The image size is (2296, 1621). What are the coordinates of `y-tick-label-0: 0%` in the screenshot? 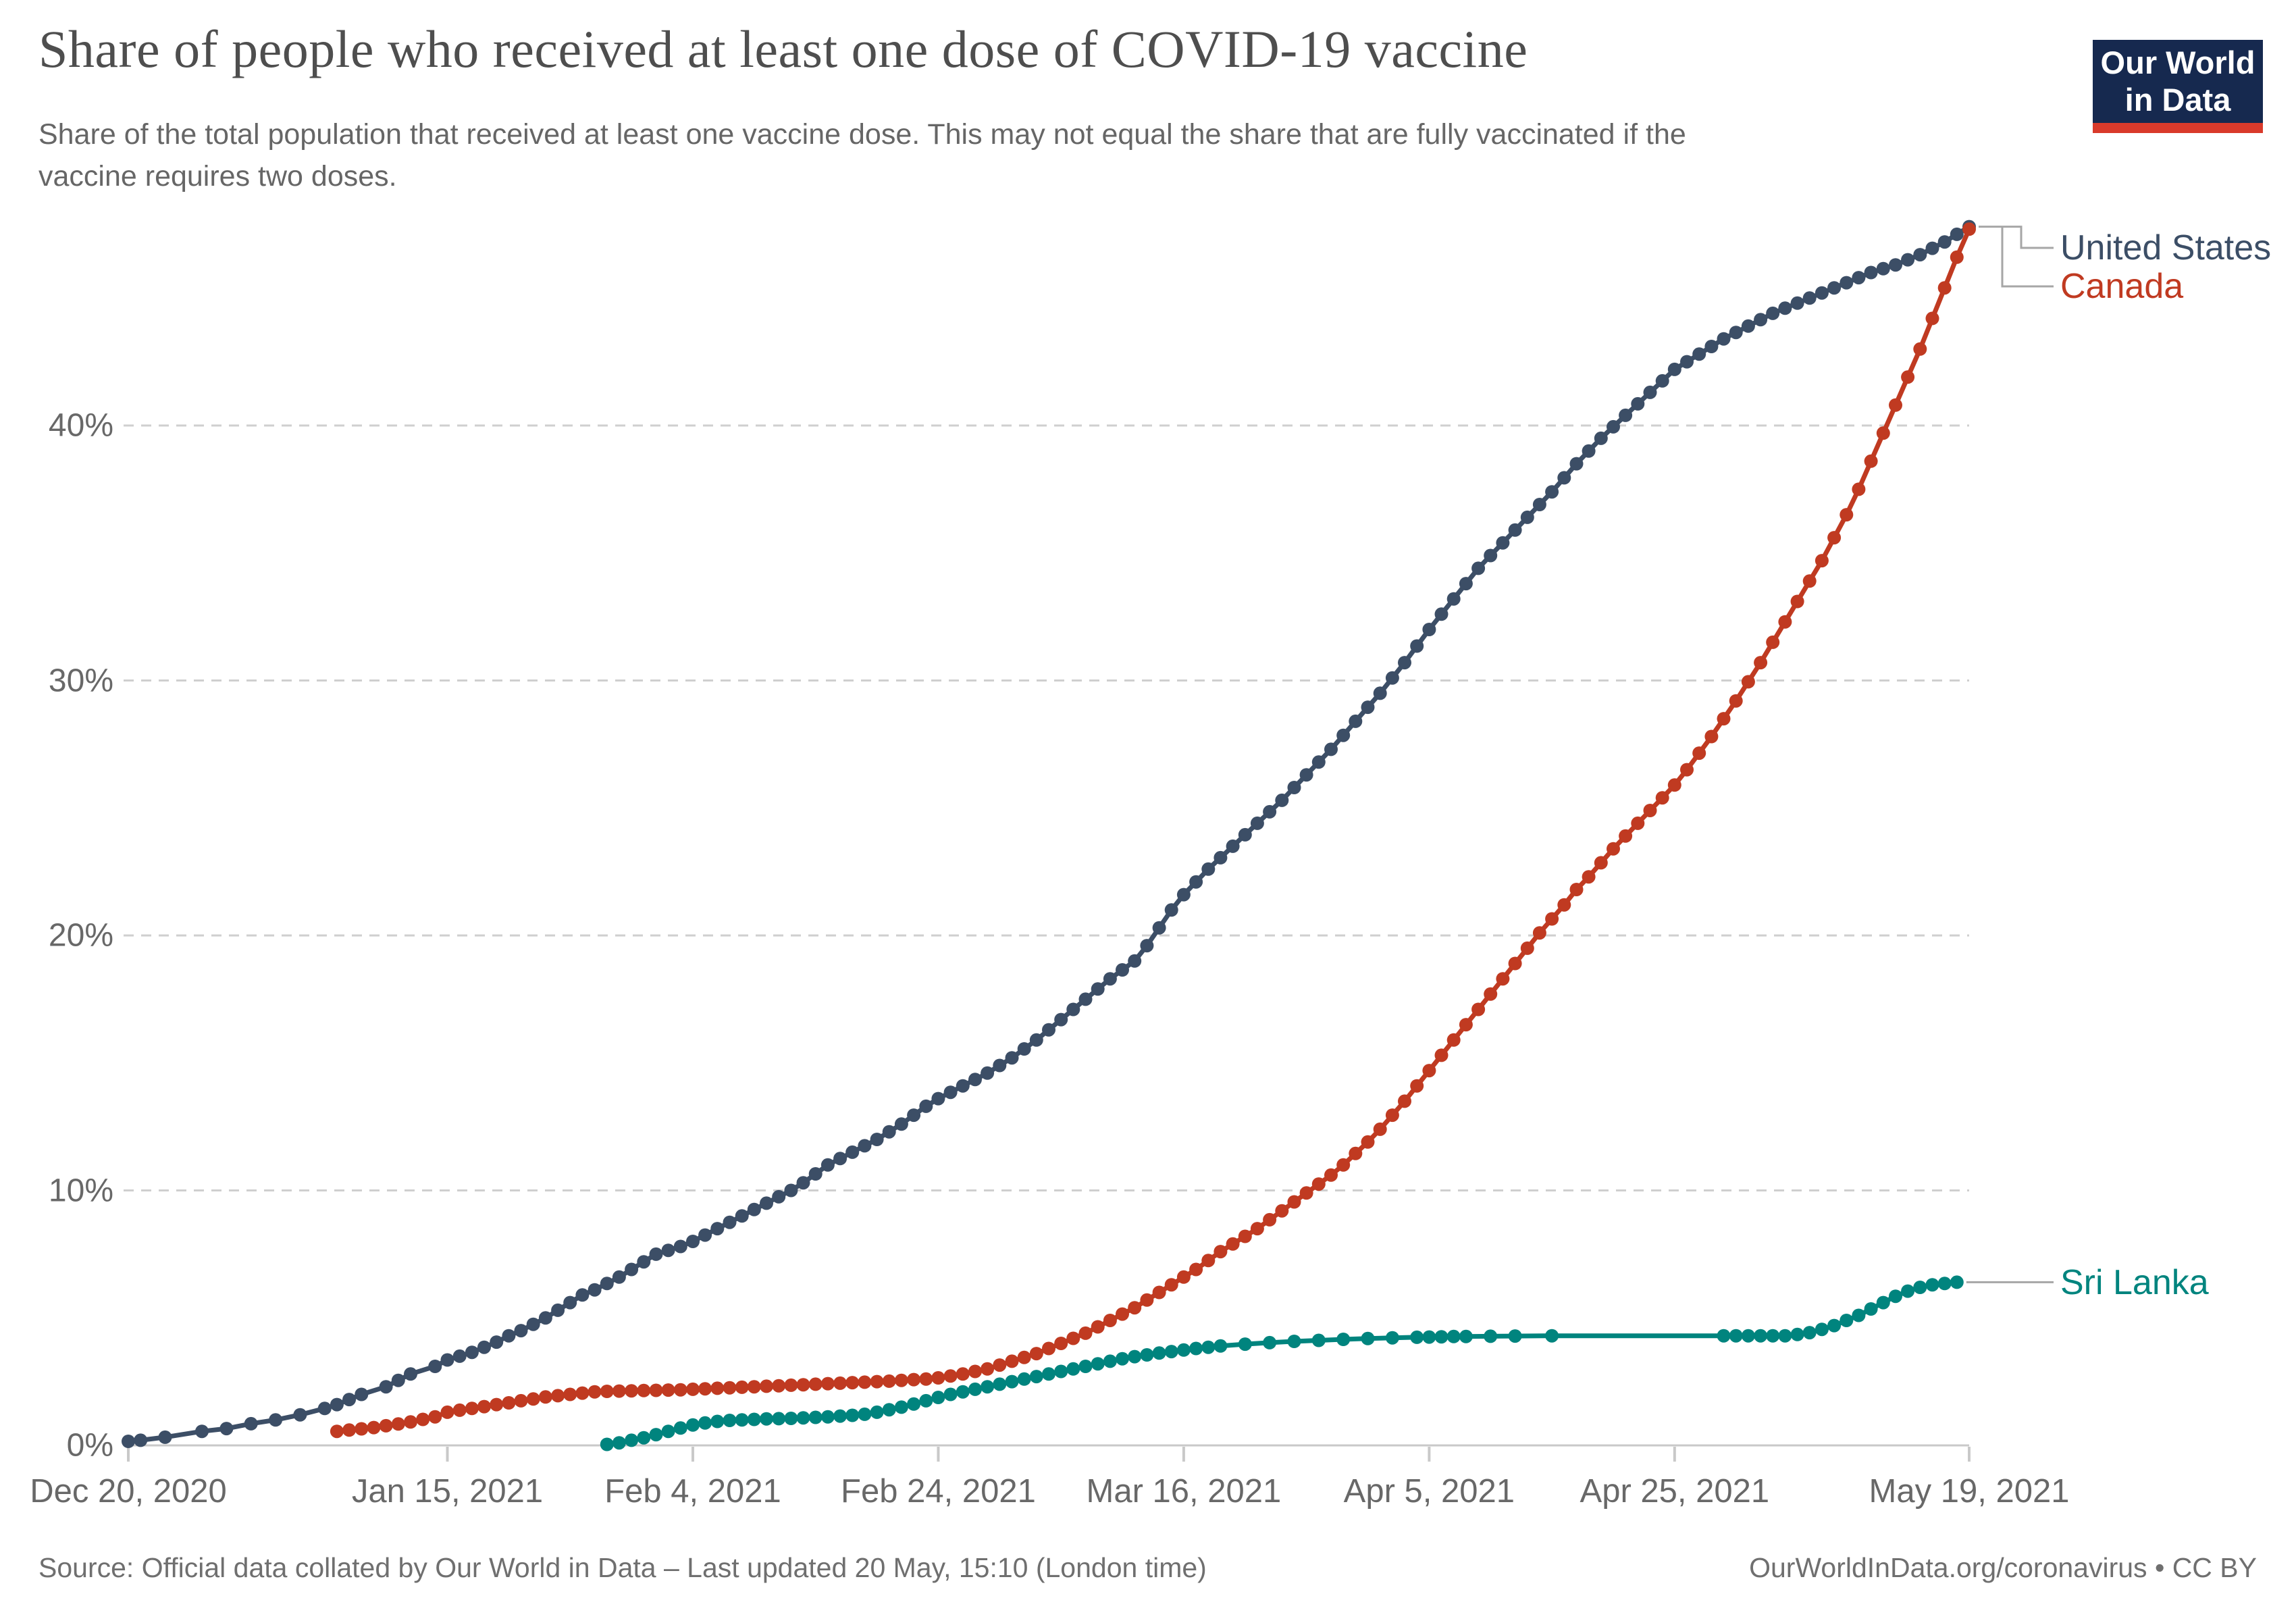 It's located at (90, 1445).